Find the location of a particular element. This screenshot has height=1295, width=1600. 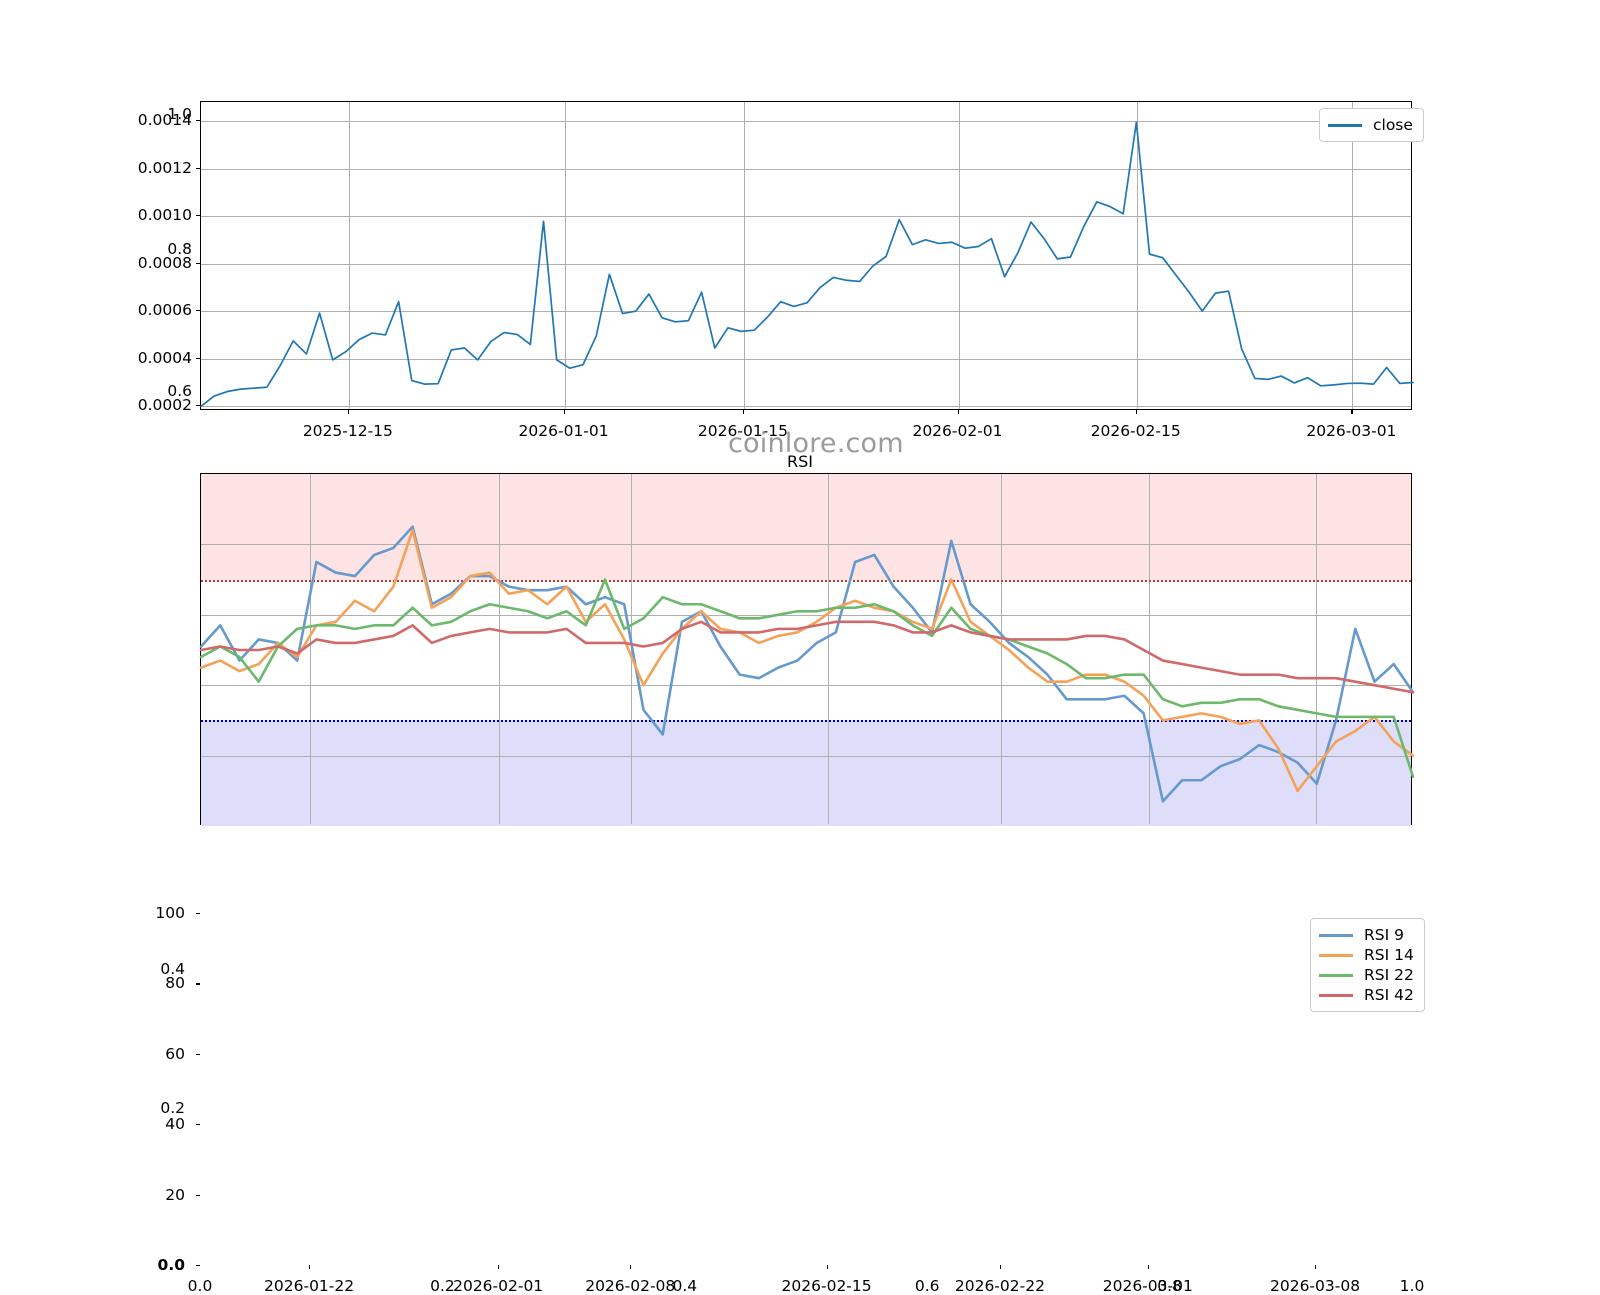

rsi-x-tick-numeric-label: 0.6 is located at coordinates (927, 1286).